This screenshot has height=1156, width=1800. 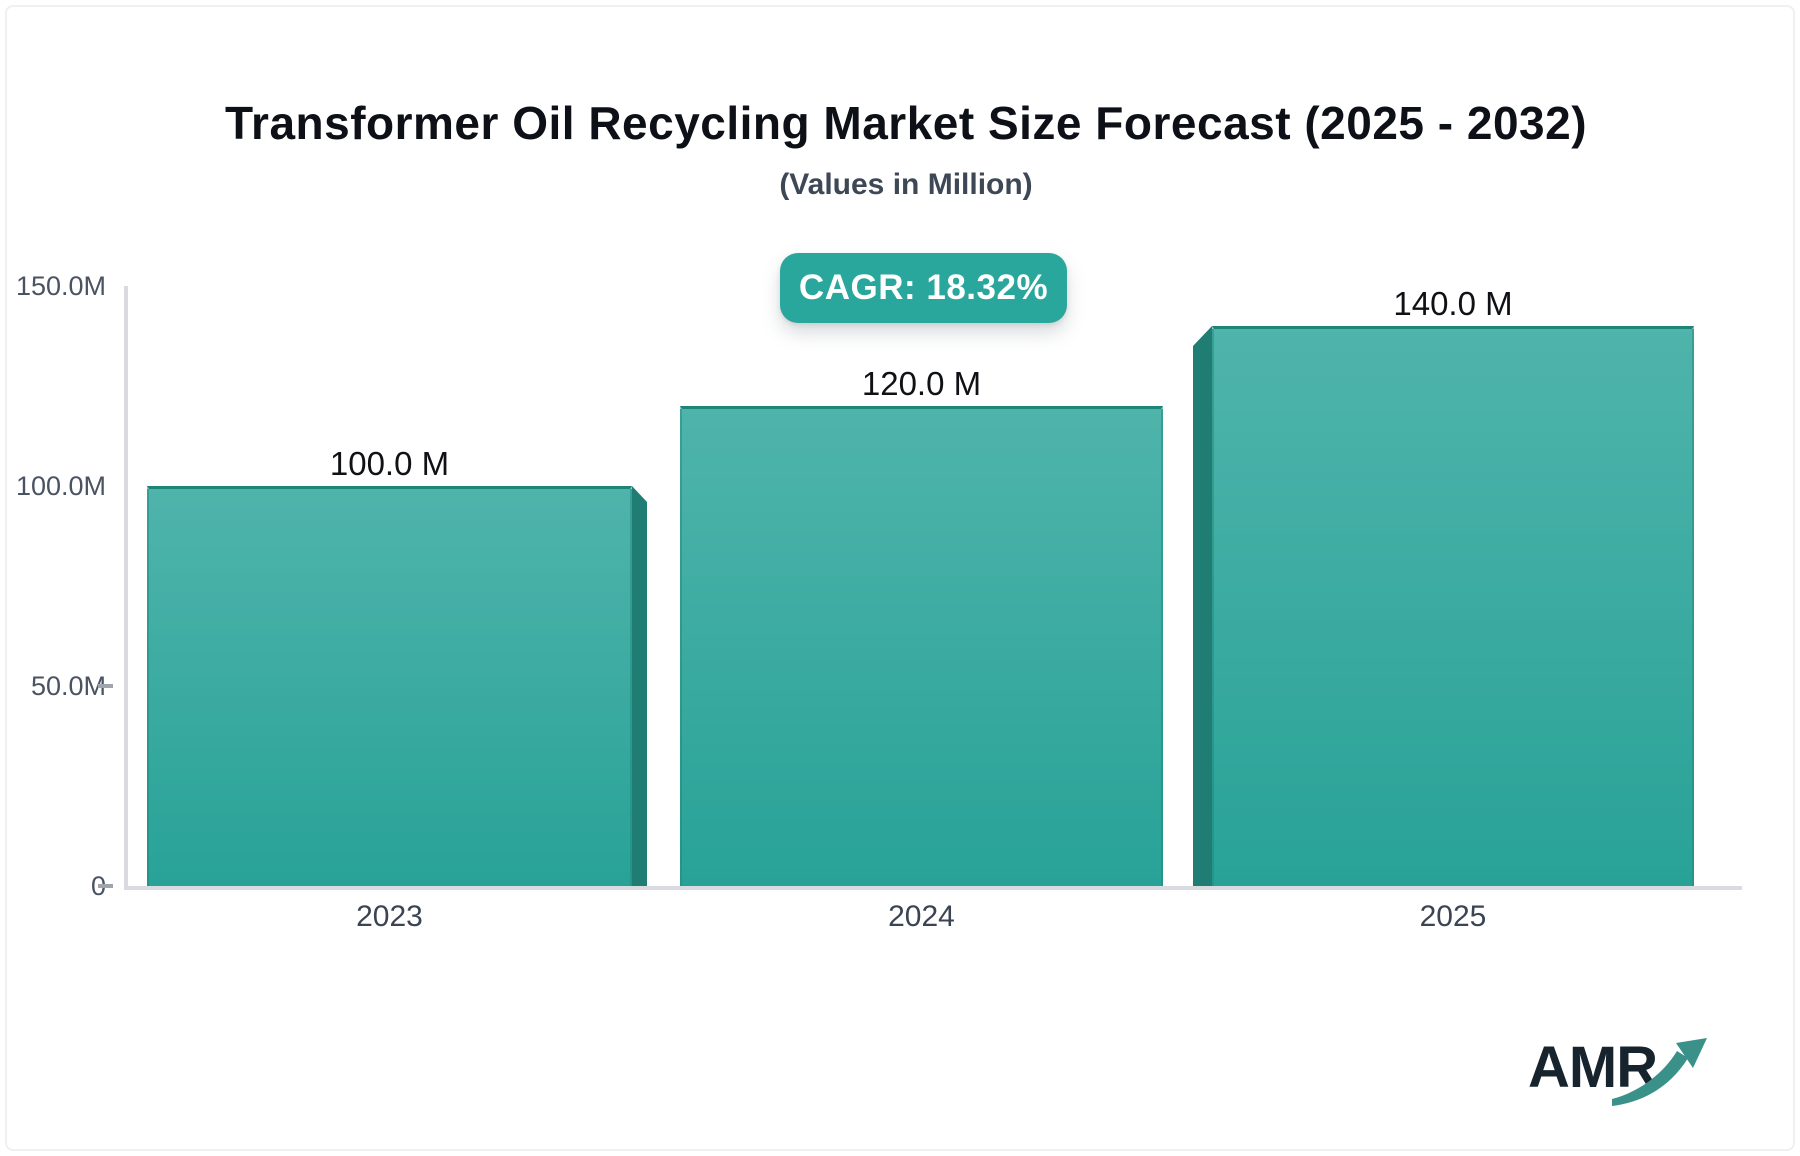 What do you see at coordinates (921, 916) in the screenshot?
I see `x-axis-label: 2024` at bounding box center [921, 916].